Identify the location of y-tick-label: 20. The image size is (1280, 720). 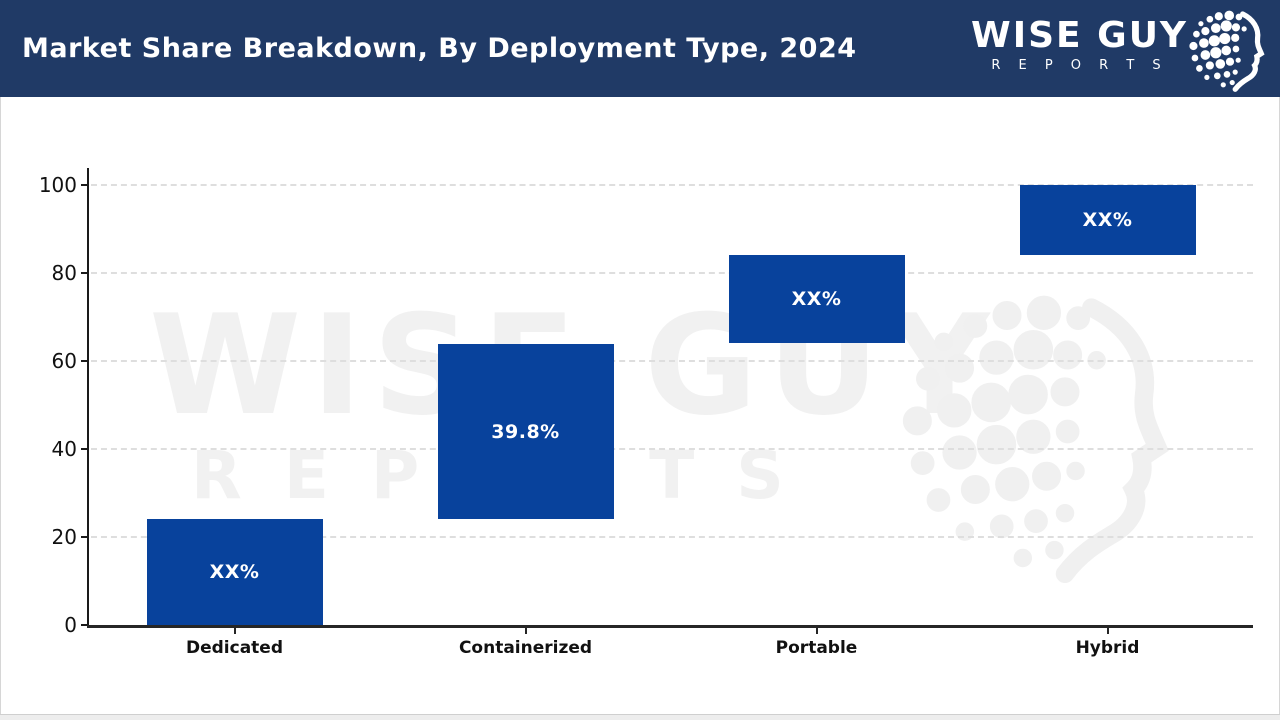
(64, 537).